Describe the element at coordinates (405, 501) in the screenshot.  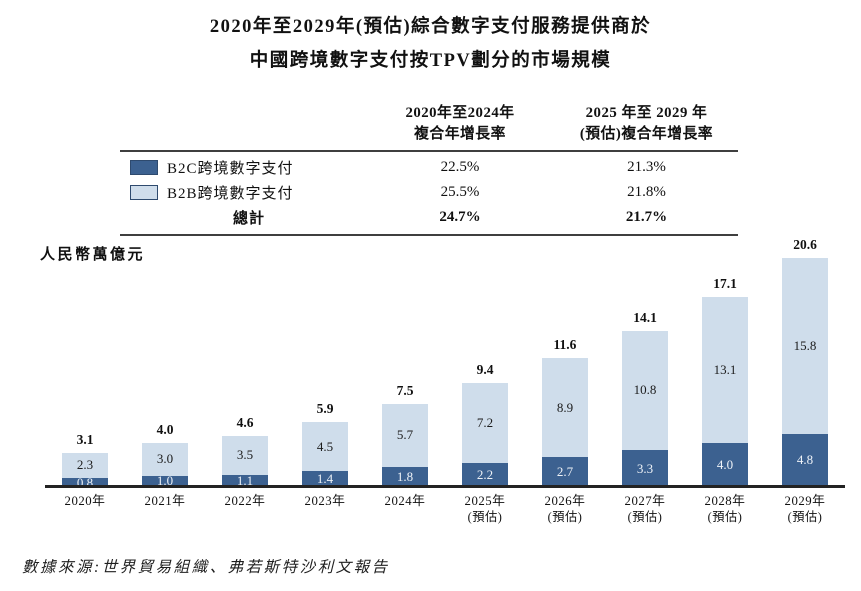
I see `x-tick-year: 2024年` at that location.